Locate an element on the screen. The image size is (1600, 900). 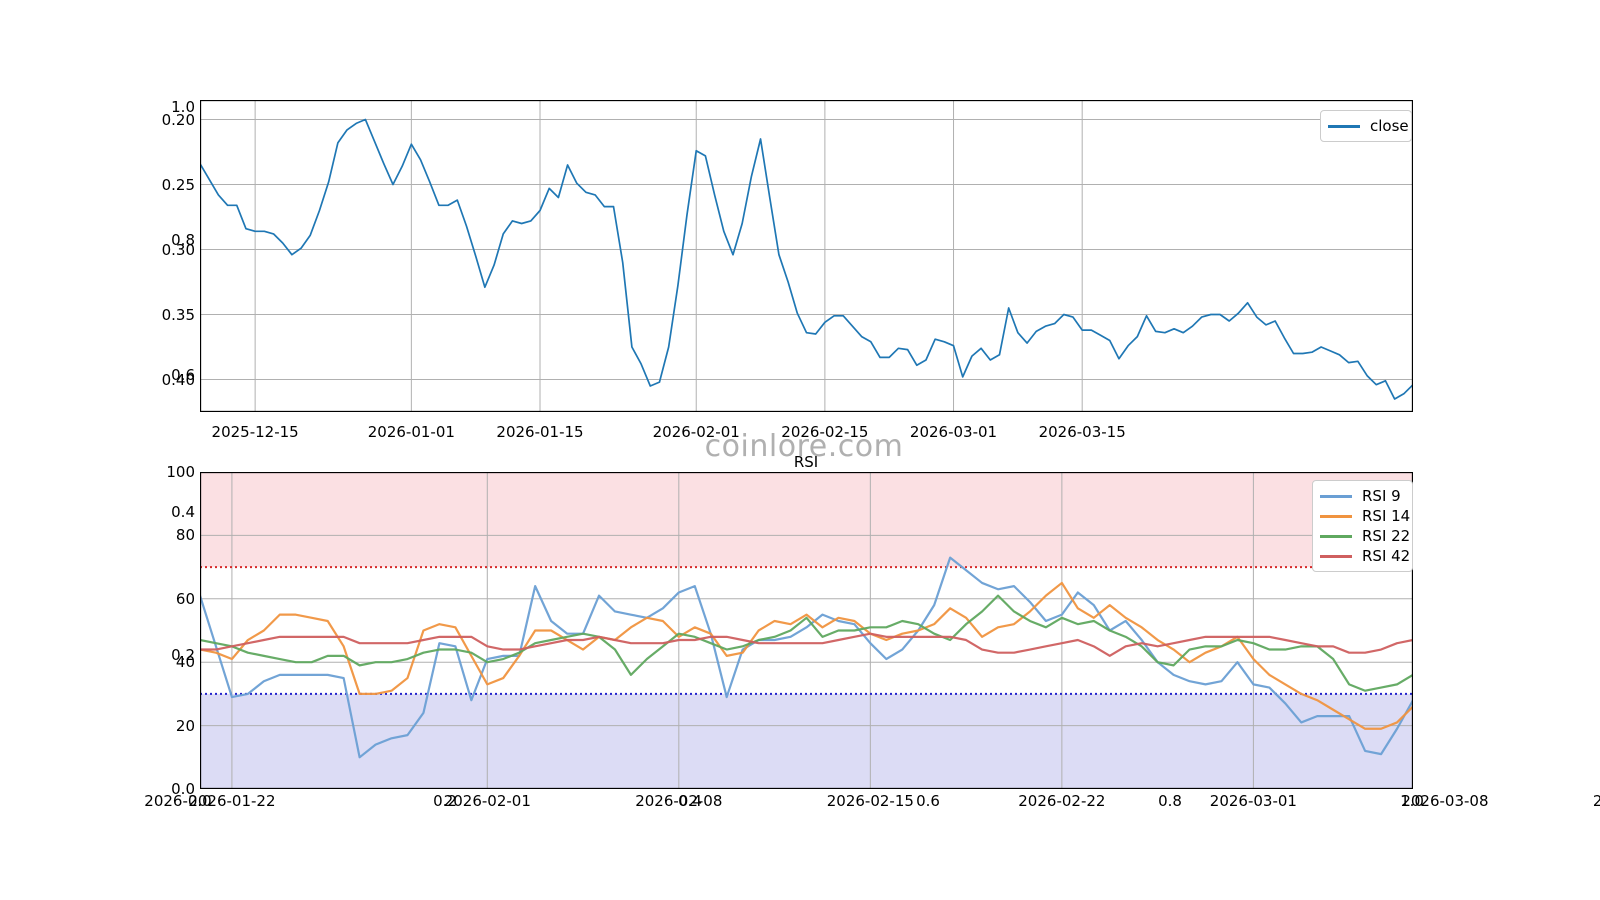
rsi-x-secondary-tick-5: 1.0 is located at coordinates (1412, 801).